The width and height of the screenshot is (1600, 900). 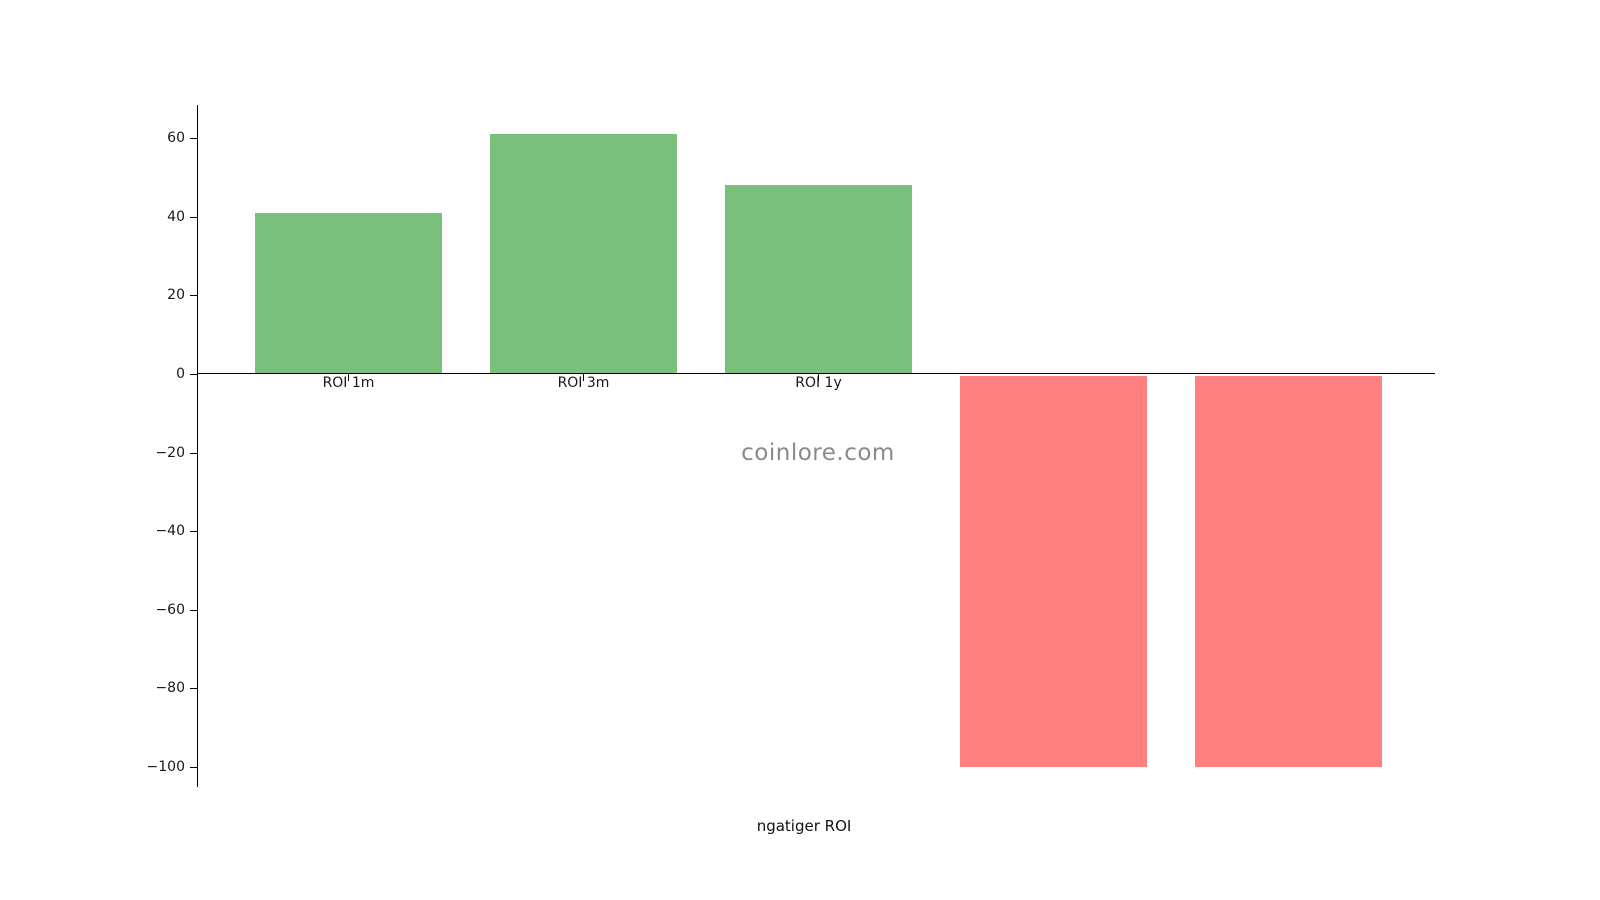 What do you see at coordinates (818, 453) in the screenshot?
I see `watermark-text: coinlore.com` at bounding box center [818, 453].